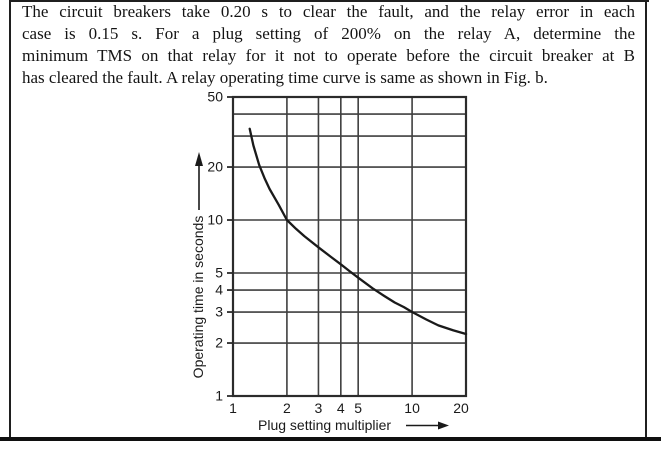 The image size is (661, 450). What do you see at coordinates (358, 408) in the screenshot?
I see `x-tick-label: 5` at bounding box center [358, 408].